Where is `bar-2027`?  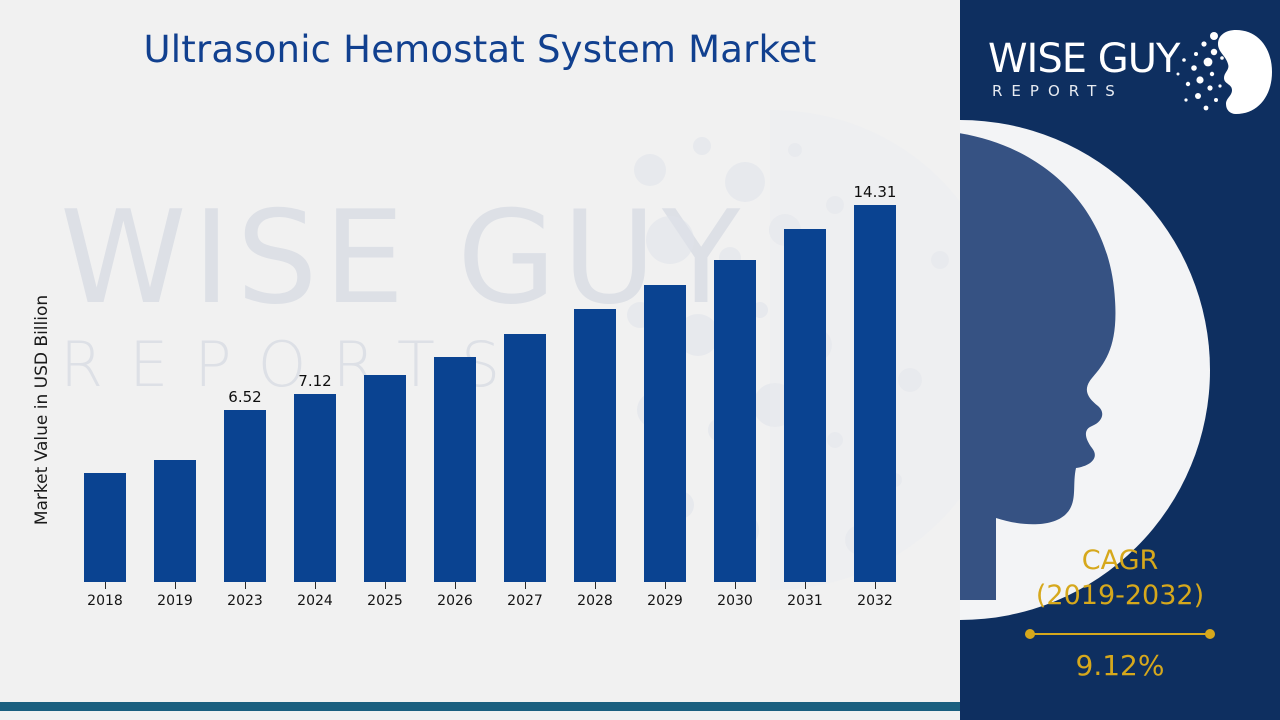 bar-2027 is located at coordinates (525, 371).